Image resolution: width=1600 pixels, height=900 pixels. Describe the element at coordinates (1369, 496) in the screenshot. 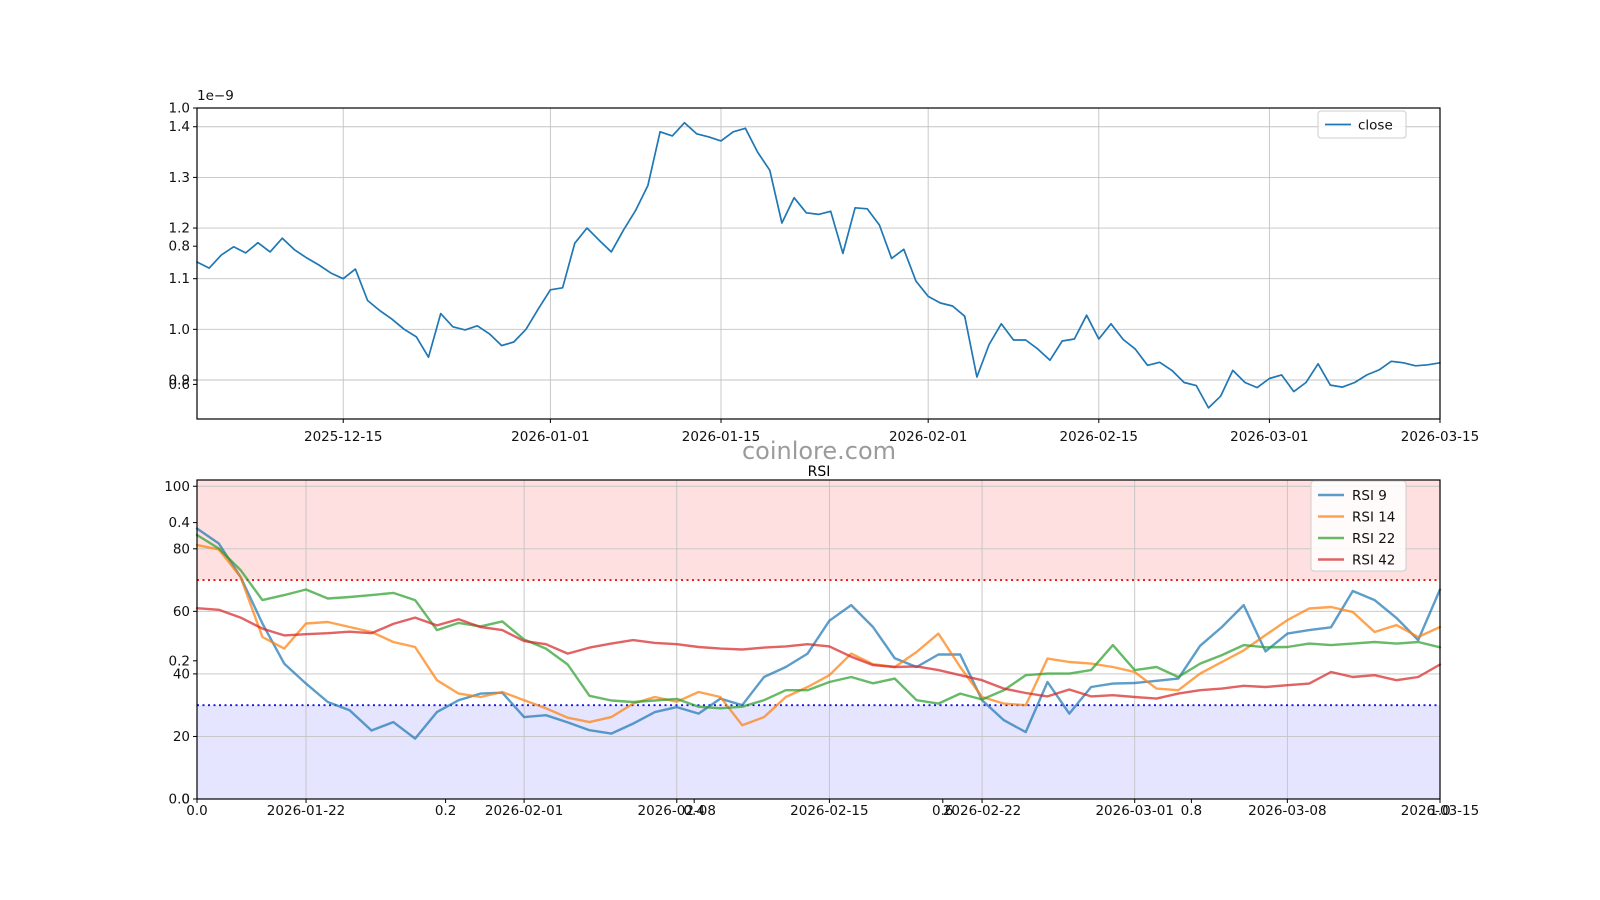

I see `legend-rsi9-label: RSI 9` at that location.